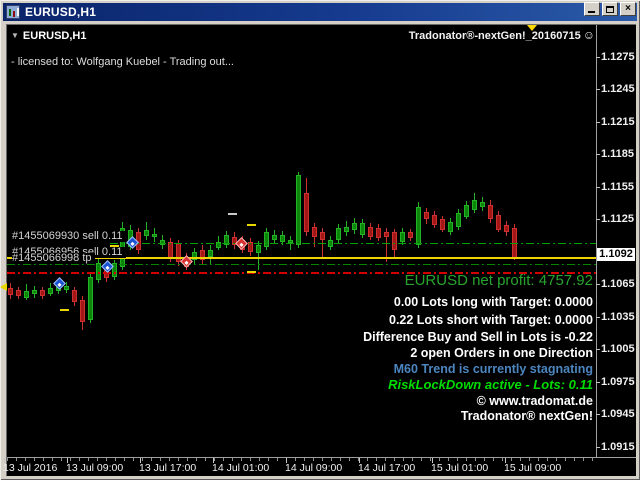 This screenshot has width=640, height=480. I want to click on order-label: #1455066998 tp, so click(53, 258).